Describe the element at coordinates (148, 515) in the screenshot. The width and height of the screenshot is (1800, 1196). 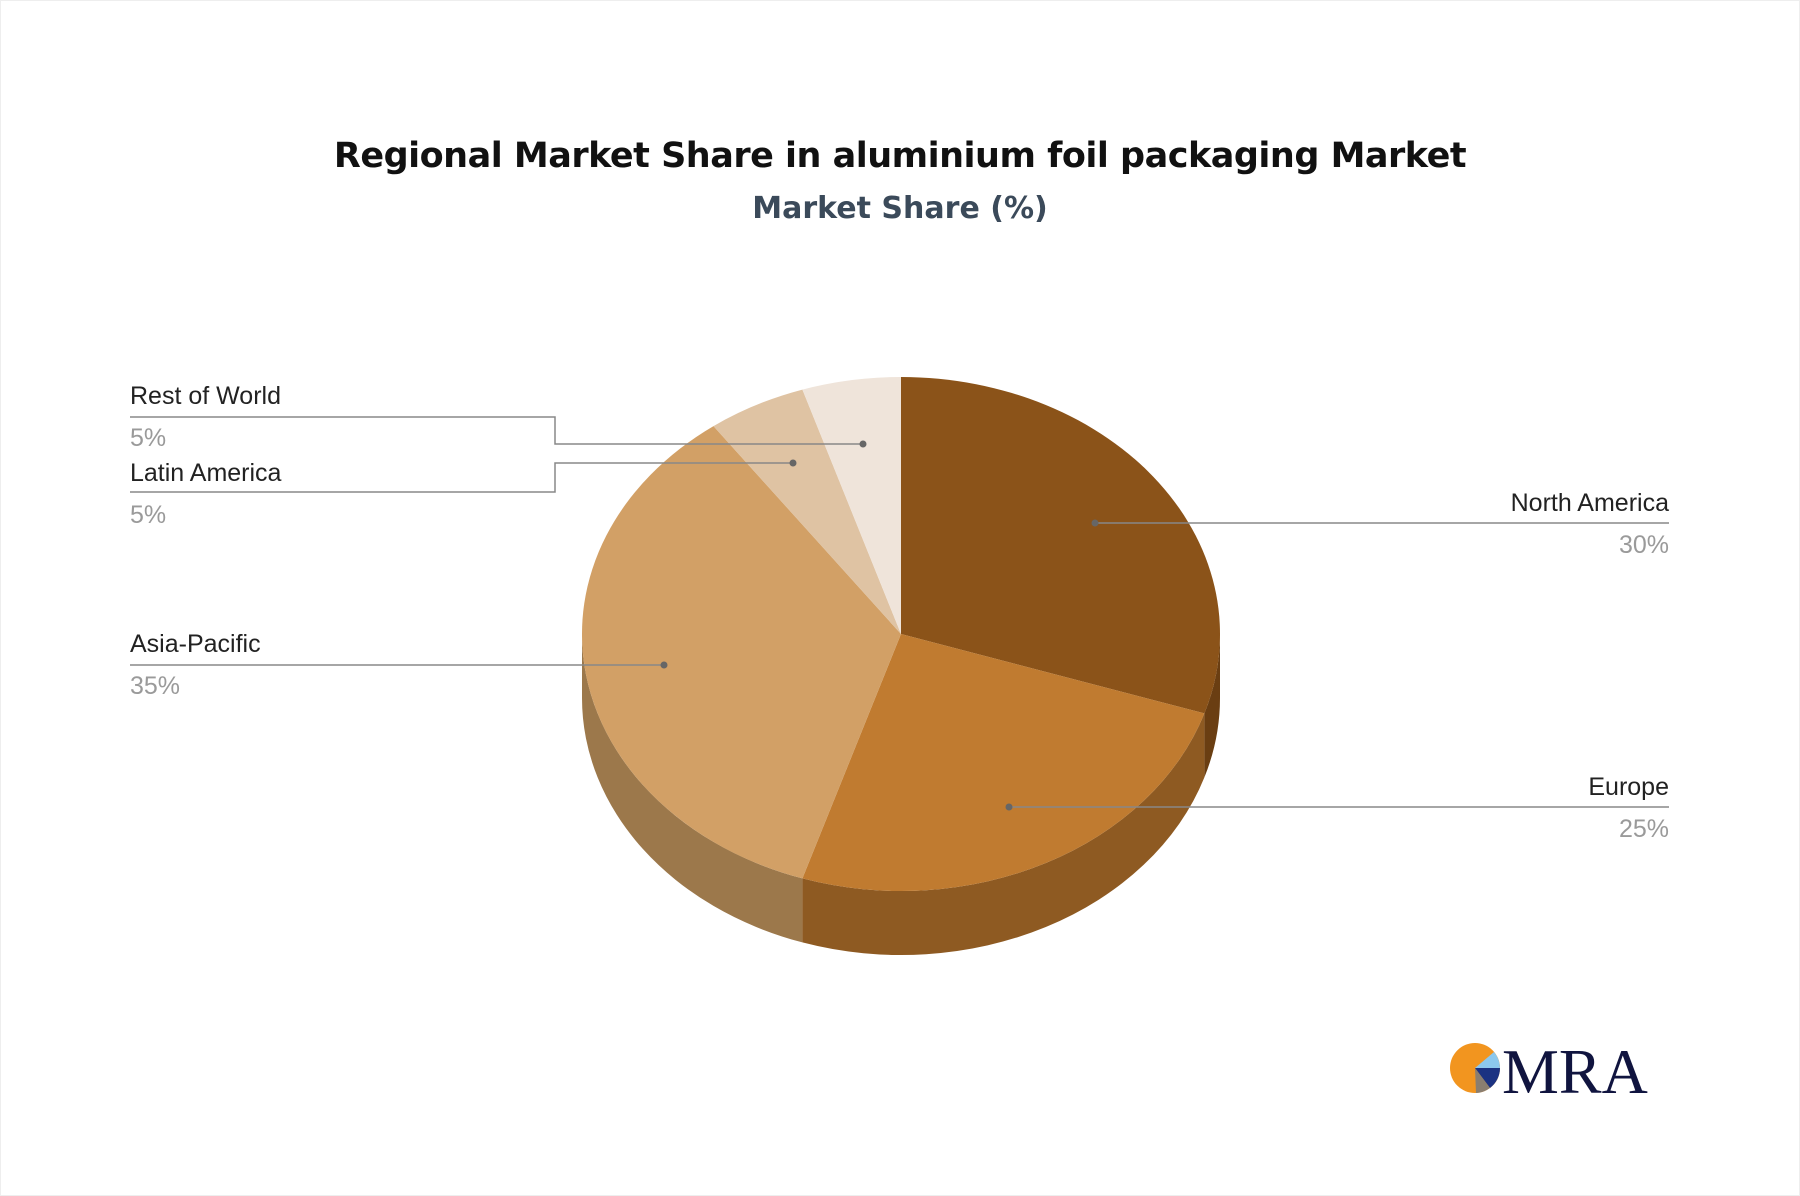
I see `value-label-latin-america: 5%` at that location.